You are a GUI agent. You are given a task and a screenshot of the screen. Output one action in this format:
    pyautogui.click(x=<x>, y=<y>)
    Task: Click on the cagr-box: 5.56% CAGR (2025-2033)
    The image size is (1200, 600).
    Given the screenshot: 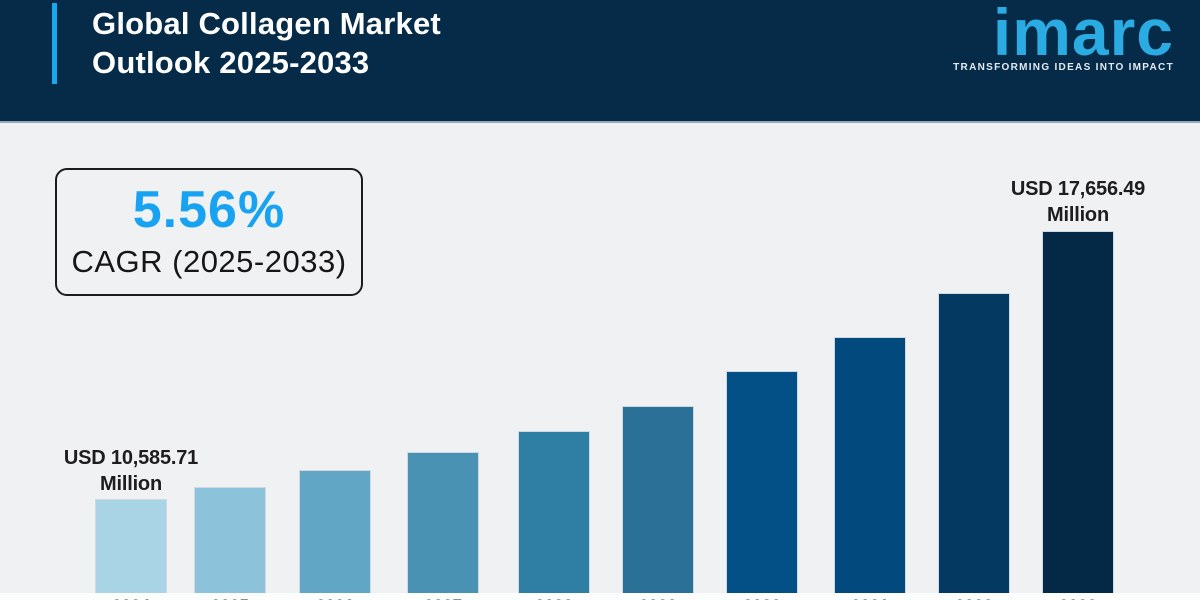 What is the action you would take?
    pyautogui.click(x=209, y=232)
    